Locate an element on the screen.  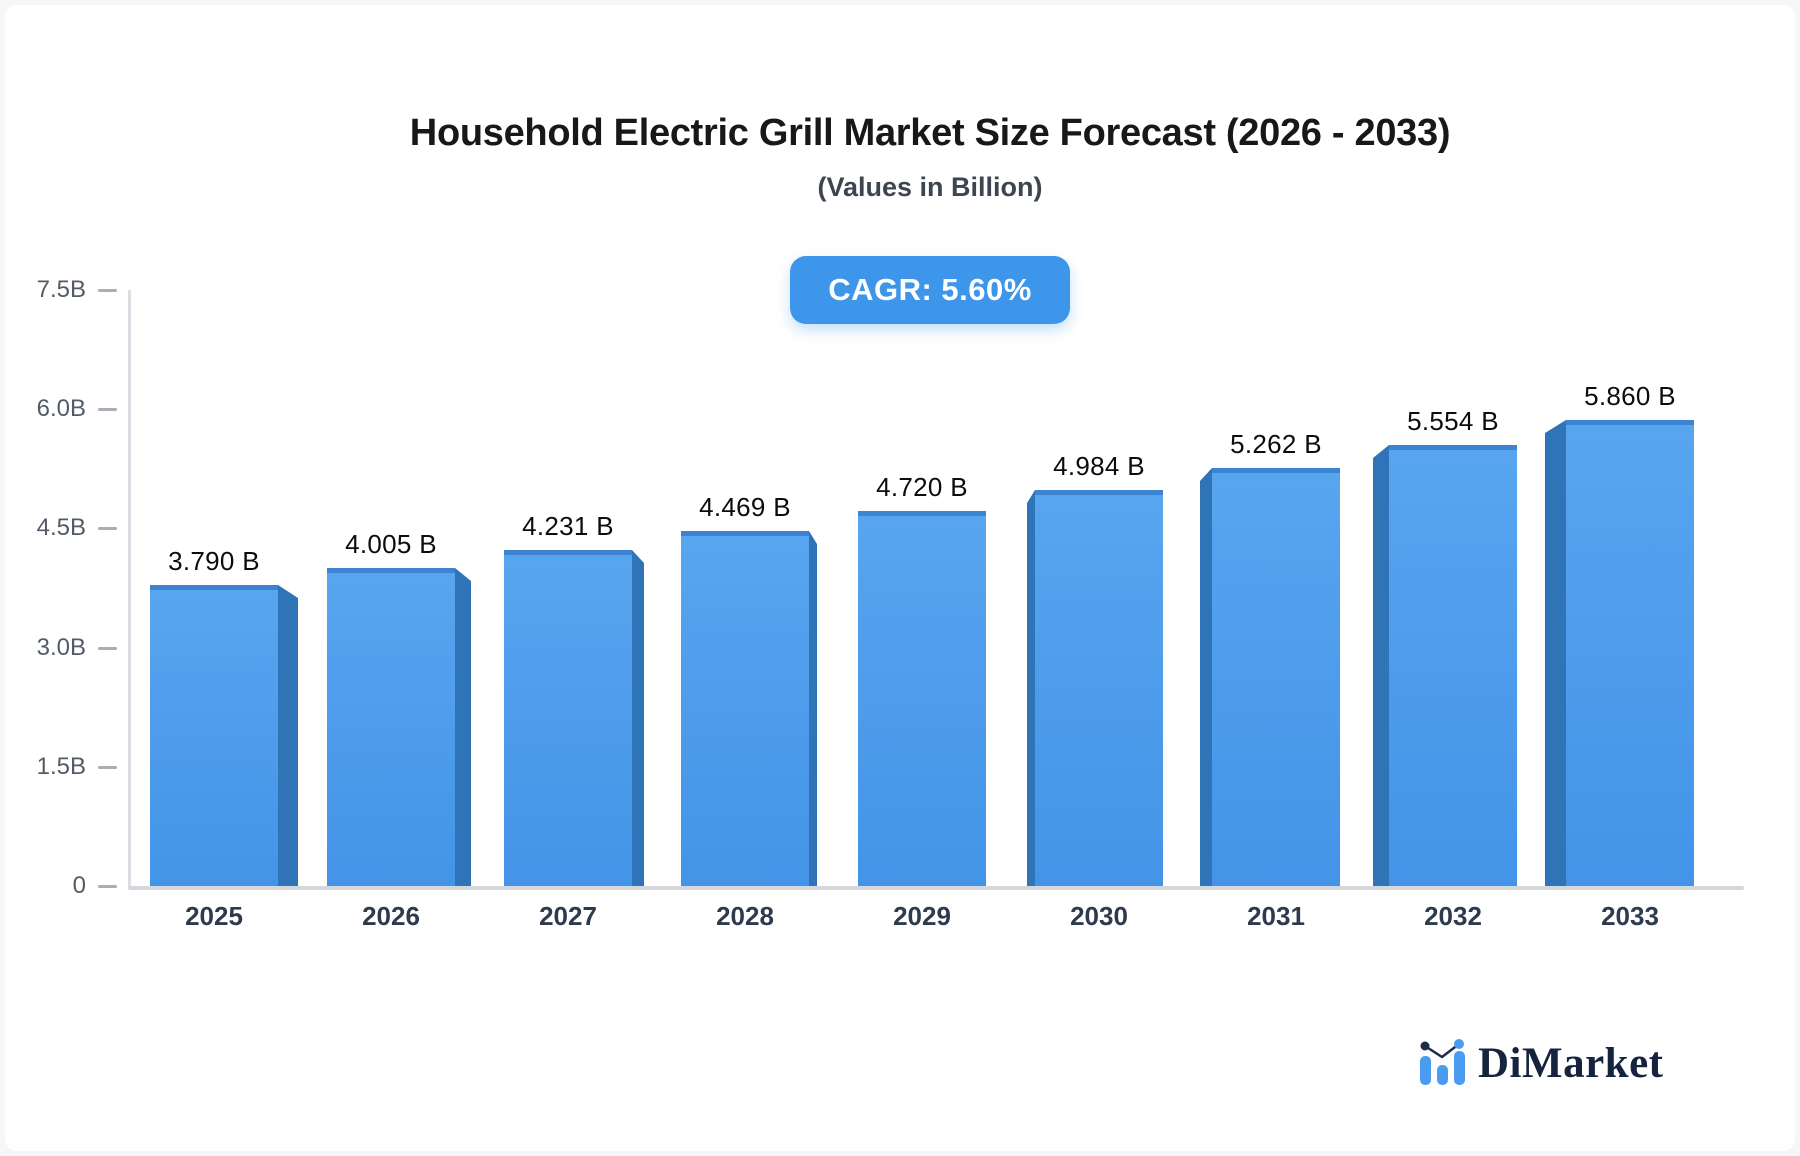
x-axis-label-2029: 2029 is located at coordinates (922, 916).